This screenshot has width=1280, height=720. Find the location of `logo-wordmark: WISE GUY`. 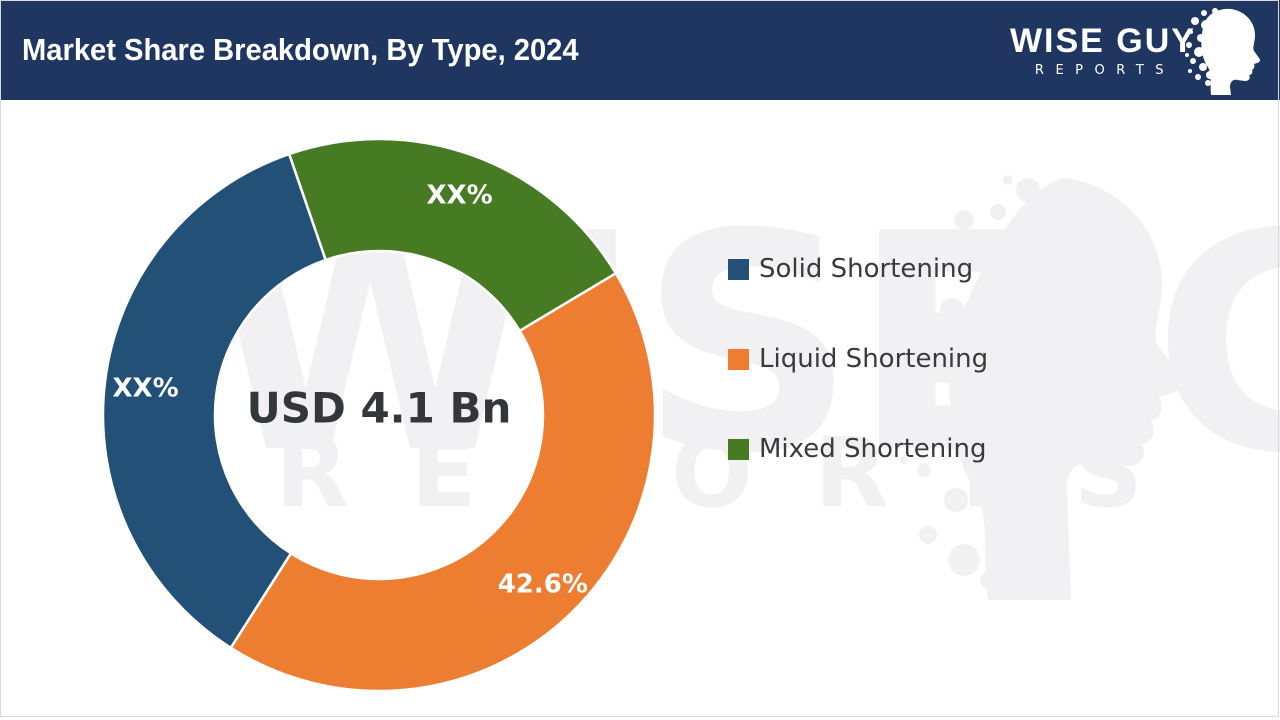

logo-wordmark: WISE GUY is located at coordinates (1102, 41).